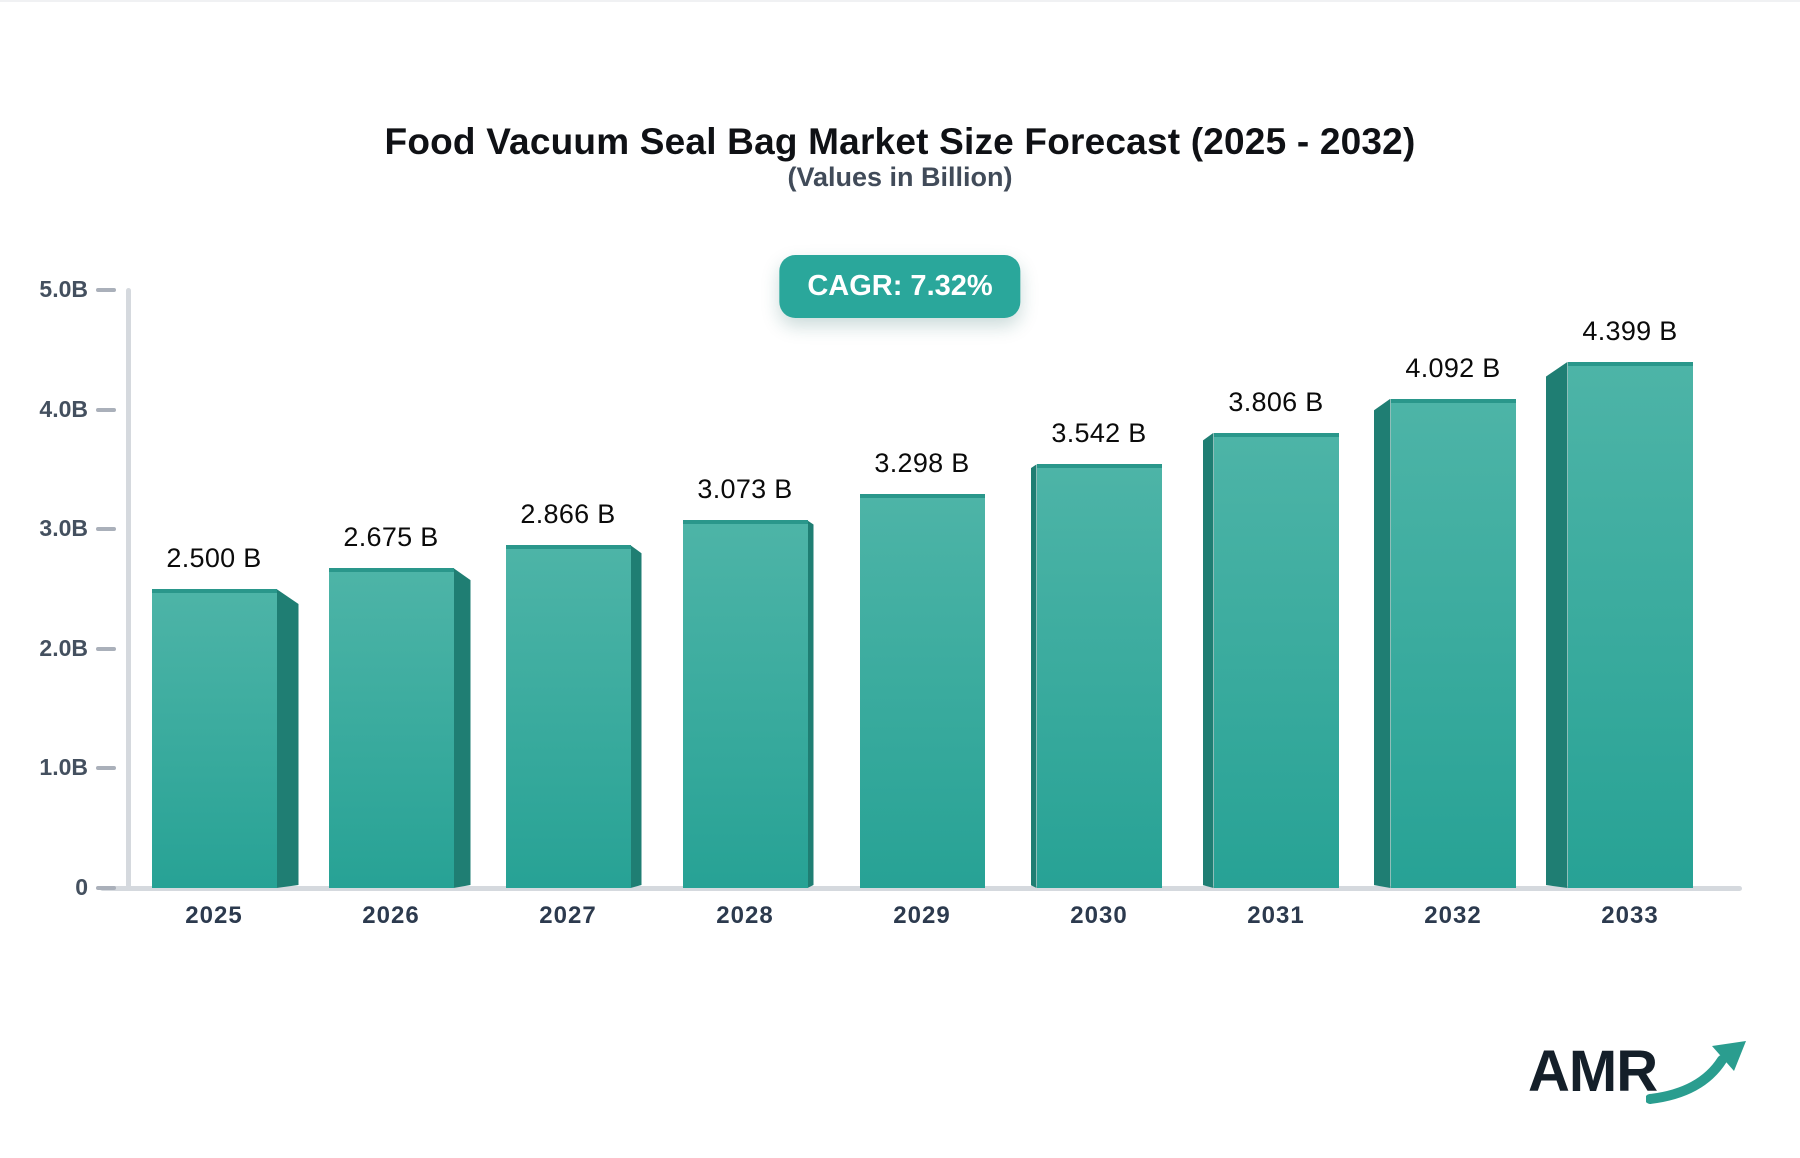  What do you see at coordinates (462, 728) in the screenshot?
I see `bar-side-2026` at bounding box center [462, 728].